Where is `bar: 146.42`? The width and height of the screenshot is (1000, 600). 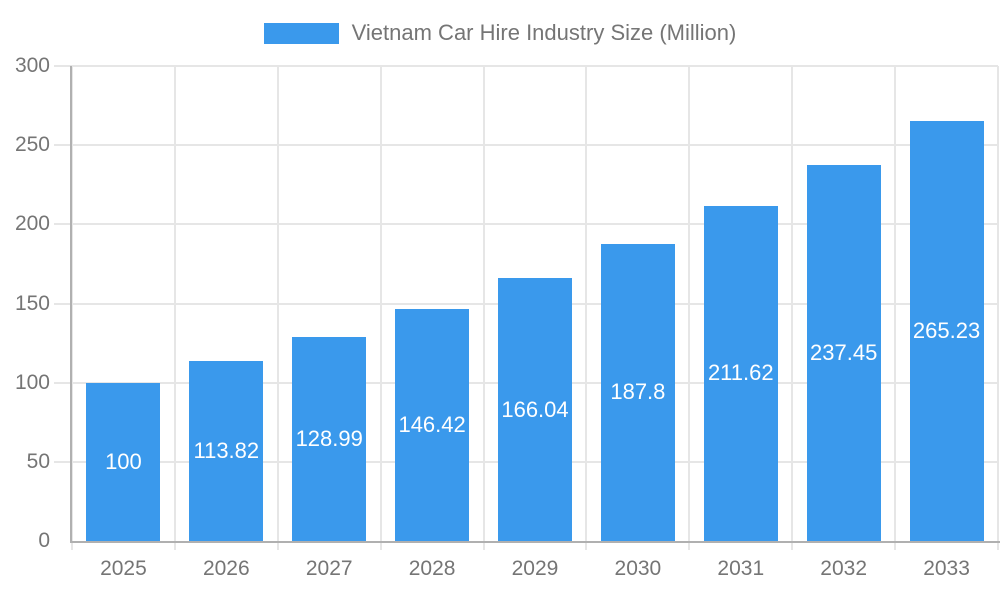
bar: 146.42 is located at coordinates (432, 425).